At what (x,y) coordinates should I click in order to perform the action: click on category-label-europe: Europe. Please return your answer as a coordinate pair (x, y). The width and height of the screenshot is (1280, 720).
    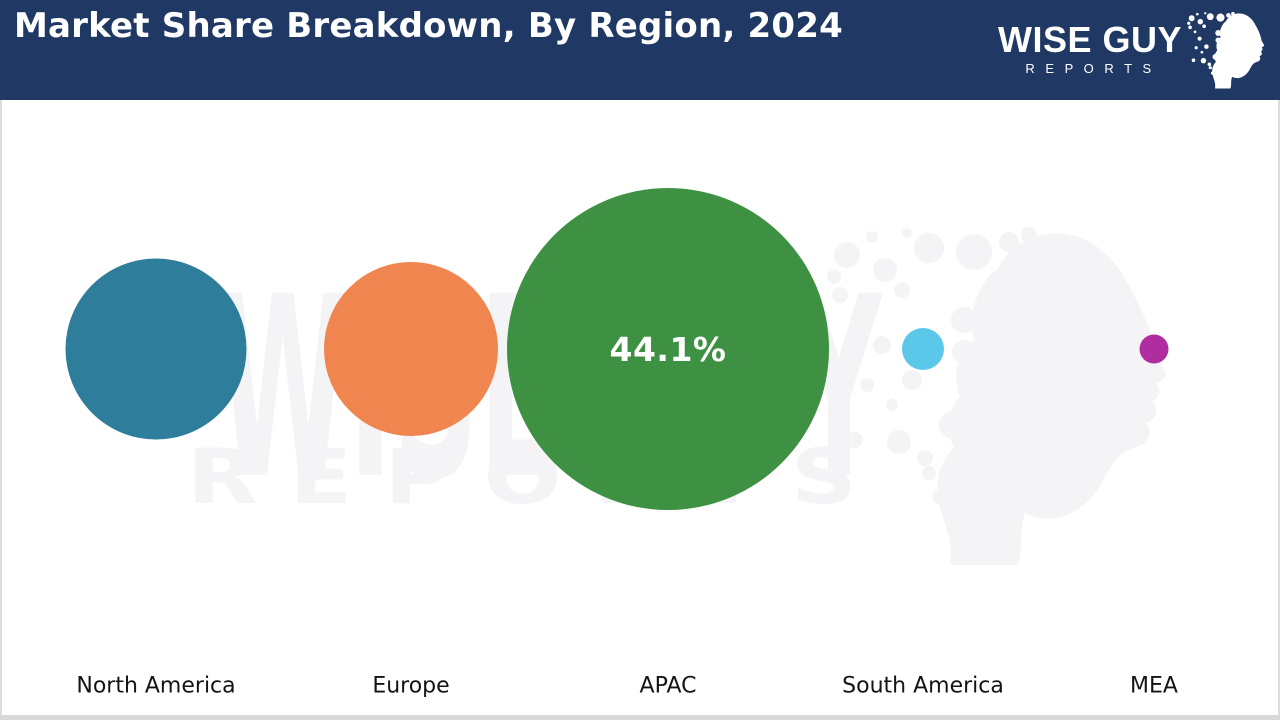
    Looking at the image, I should click on (411, 686).